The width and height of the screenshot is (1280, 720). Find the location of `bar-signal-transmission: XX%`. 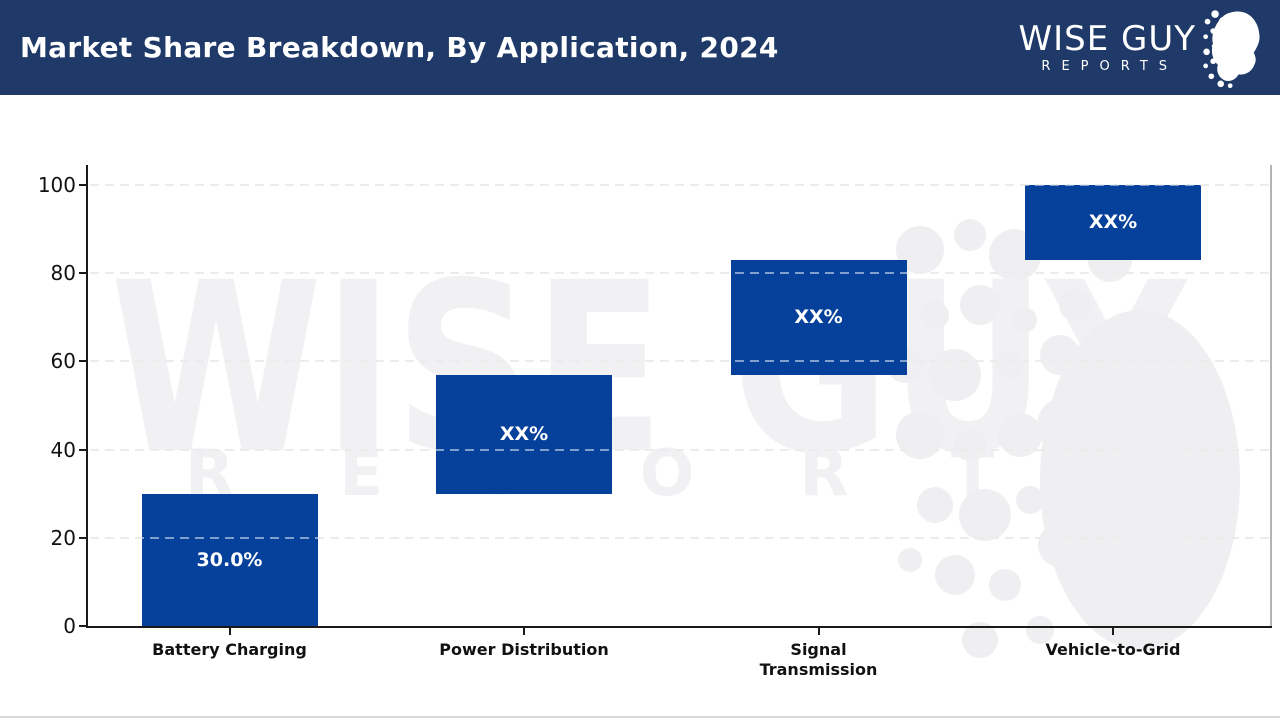

bar-signal-transmission: XX% is located at coordinates (818, 317).